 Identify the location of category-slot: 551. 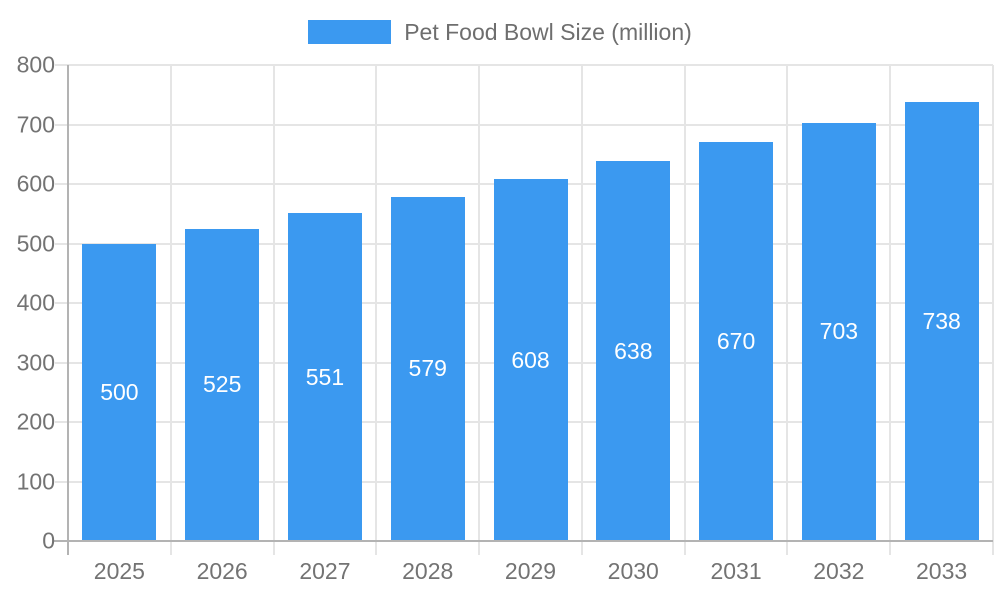
(325, 303).